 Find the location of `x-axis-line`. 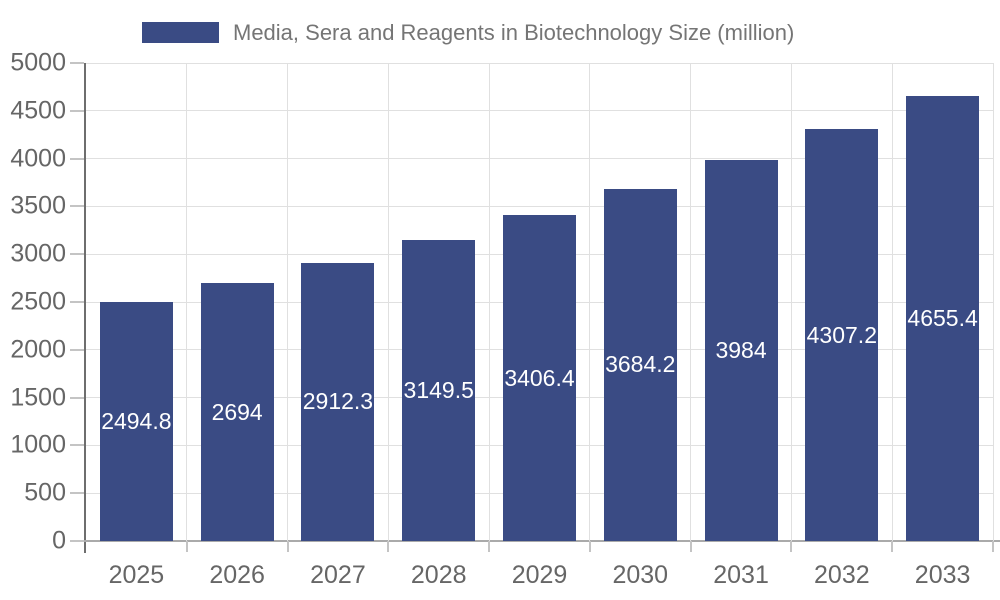

x-axis-line is located at coordinates (542, 541).